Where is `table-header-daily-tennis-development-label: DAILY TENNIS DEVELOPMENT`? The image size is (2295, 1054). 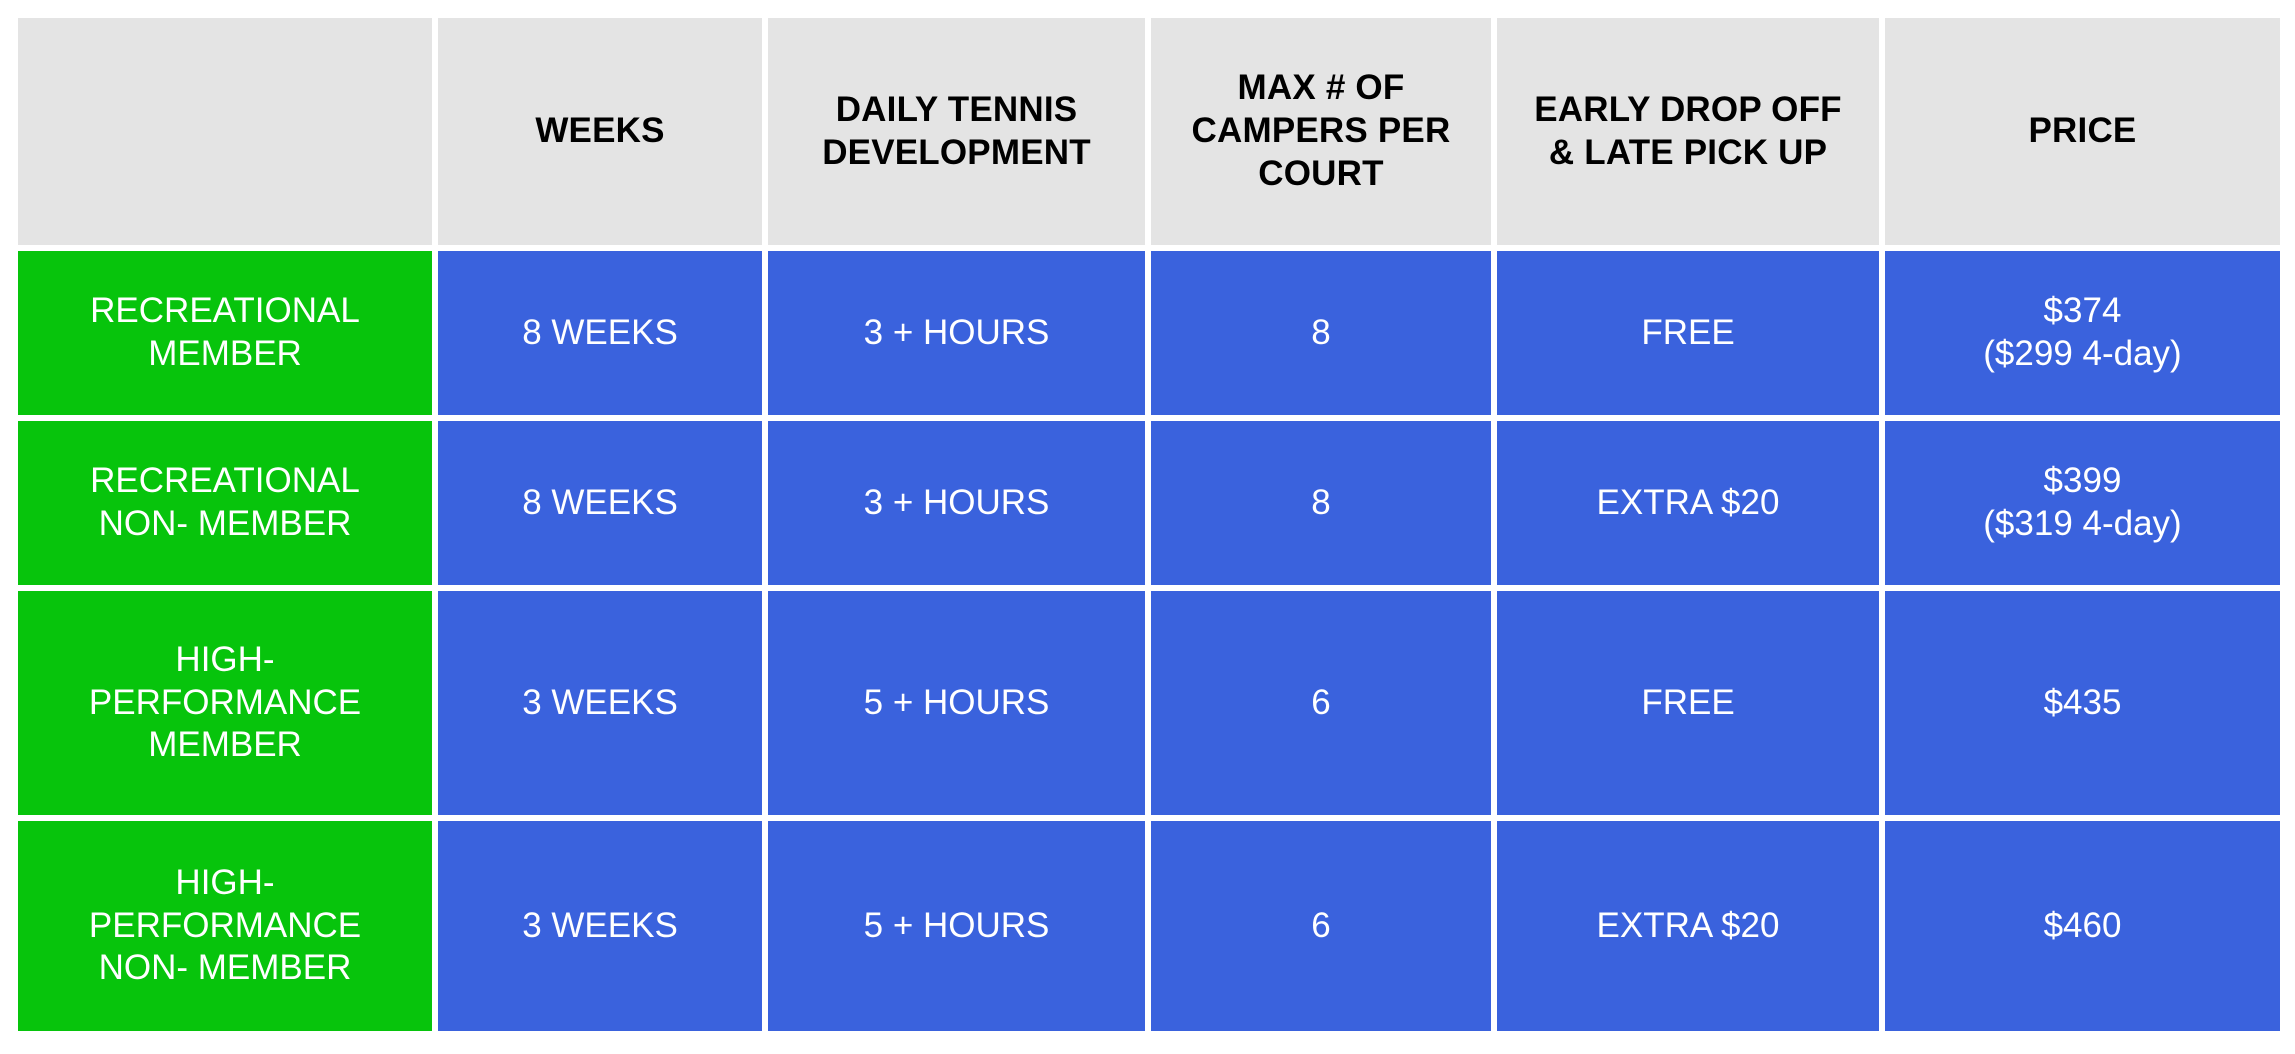
table-header-daily-tennis-development-label: DAILY TENNIS DEVELOPMENT is located at coordinates (956, 130).